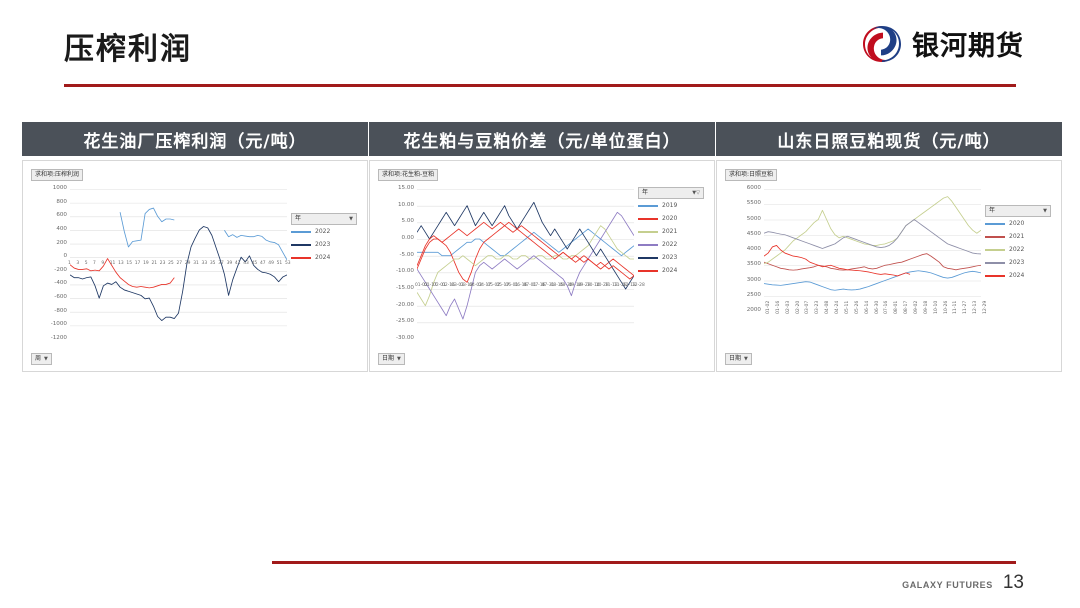 The image size is (1080, 608). I want to click on x-tick-label: 1, so click(69, 263).